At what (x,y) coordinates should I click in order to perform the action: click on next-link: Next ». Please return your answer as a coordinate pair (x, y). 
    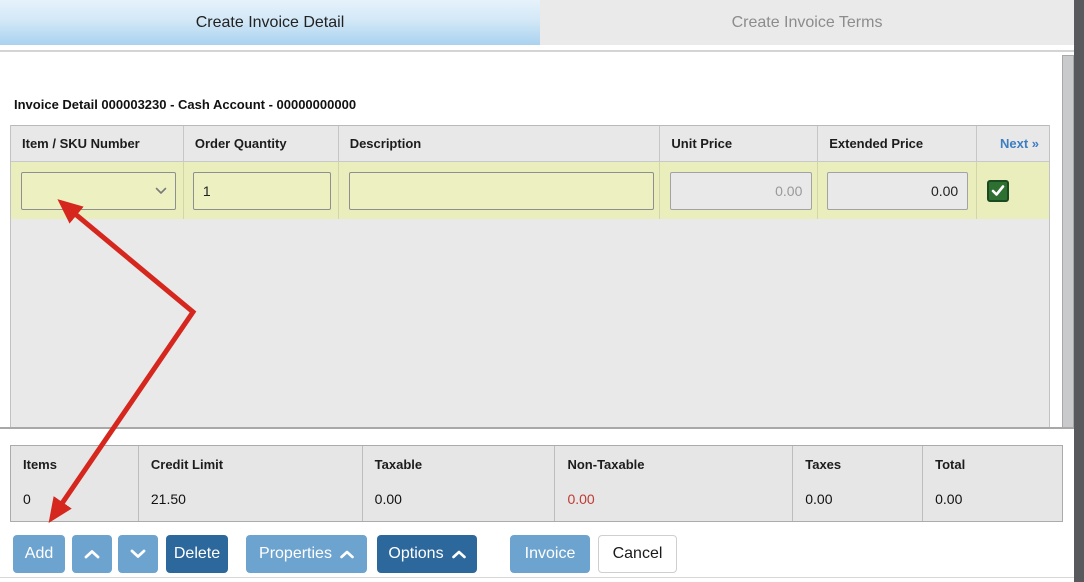
    Looking at the image, I should click on (1019, 143).